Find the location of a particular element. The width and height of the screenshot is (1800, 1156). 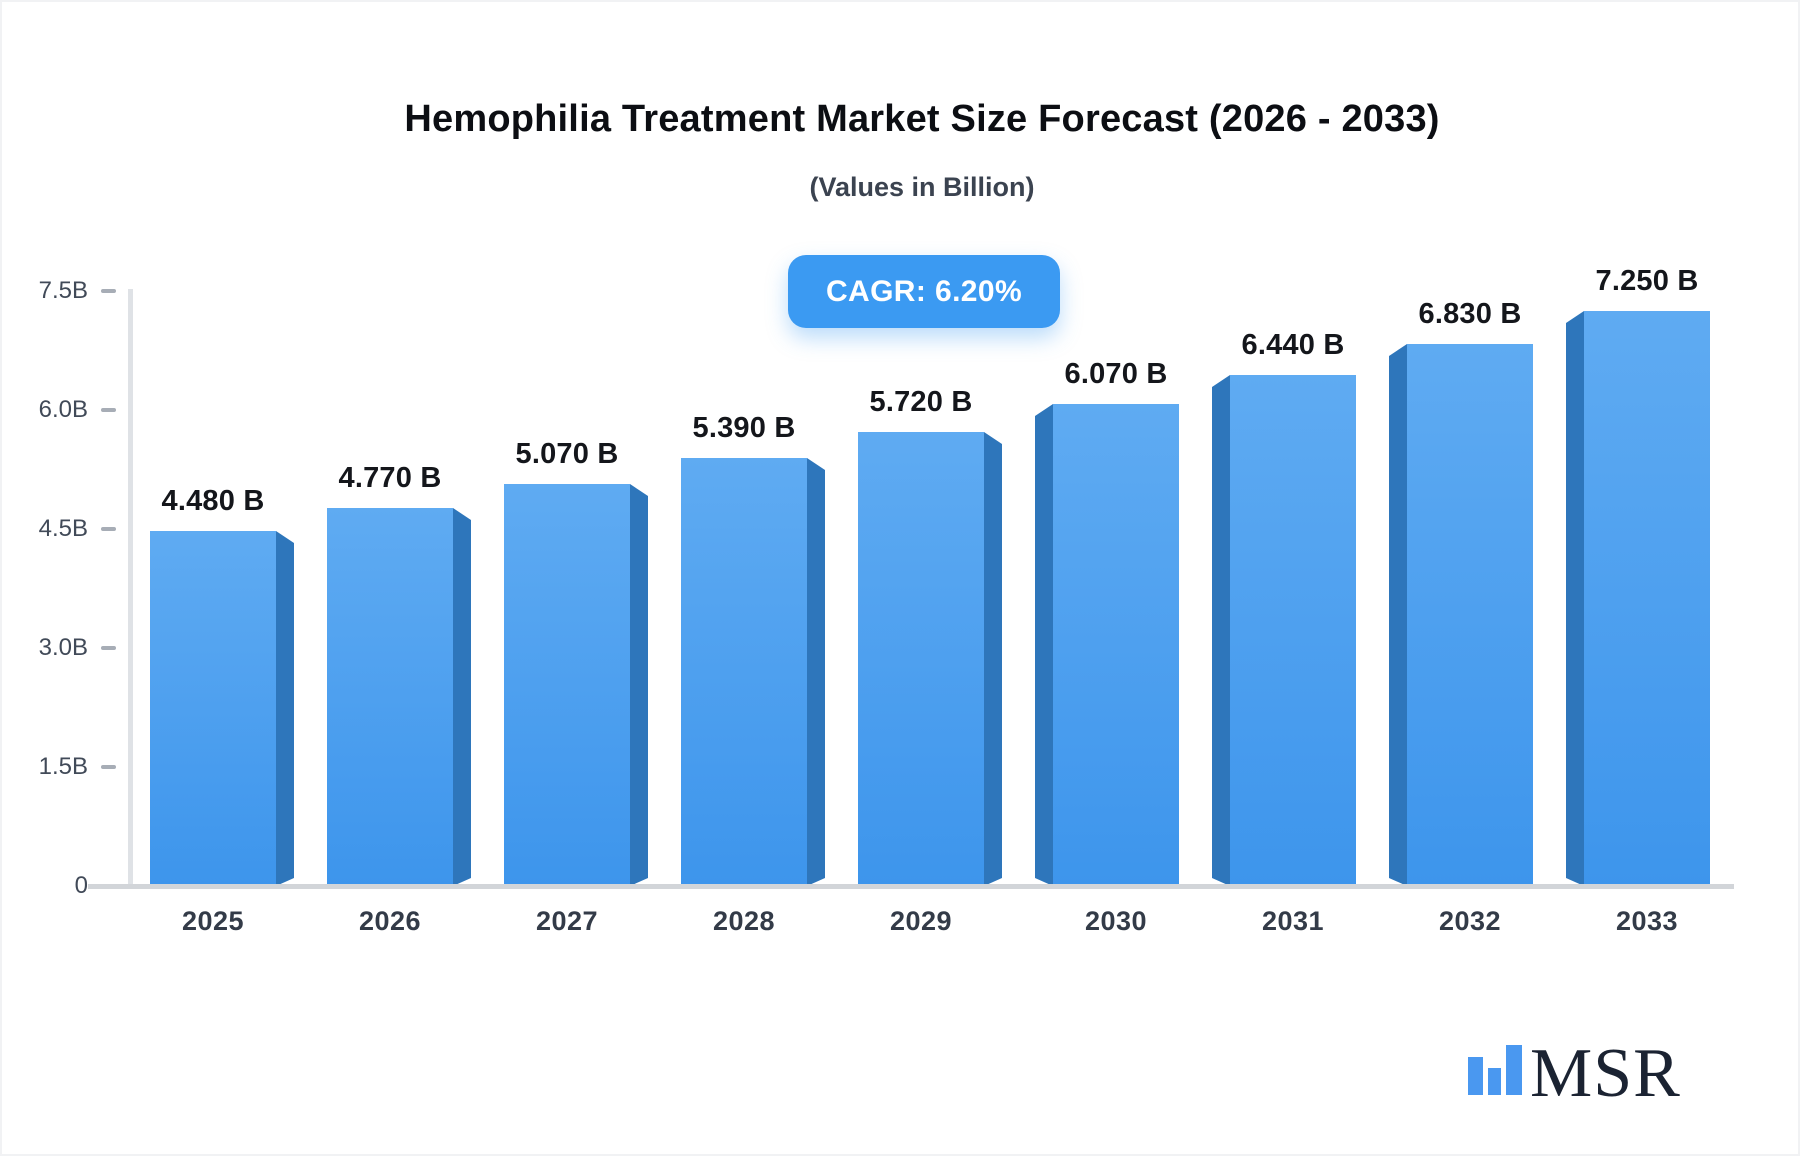

bar-2032 is located at coordinates (1461, 615).